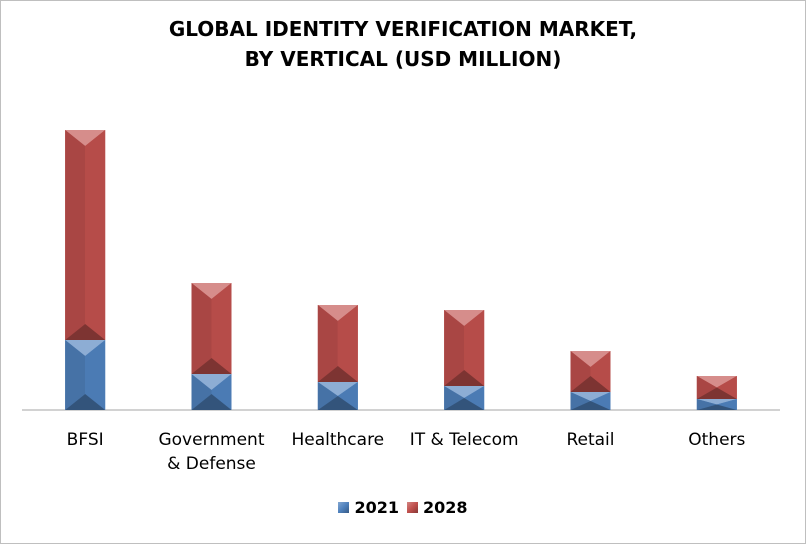  Describe the element at coordinates (337, 396) in the screenshot. I see `bar-2021-healthcare` at that location.